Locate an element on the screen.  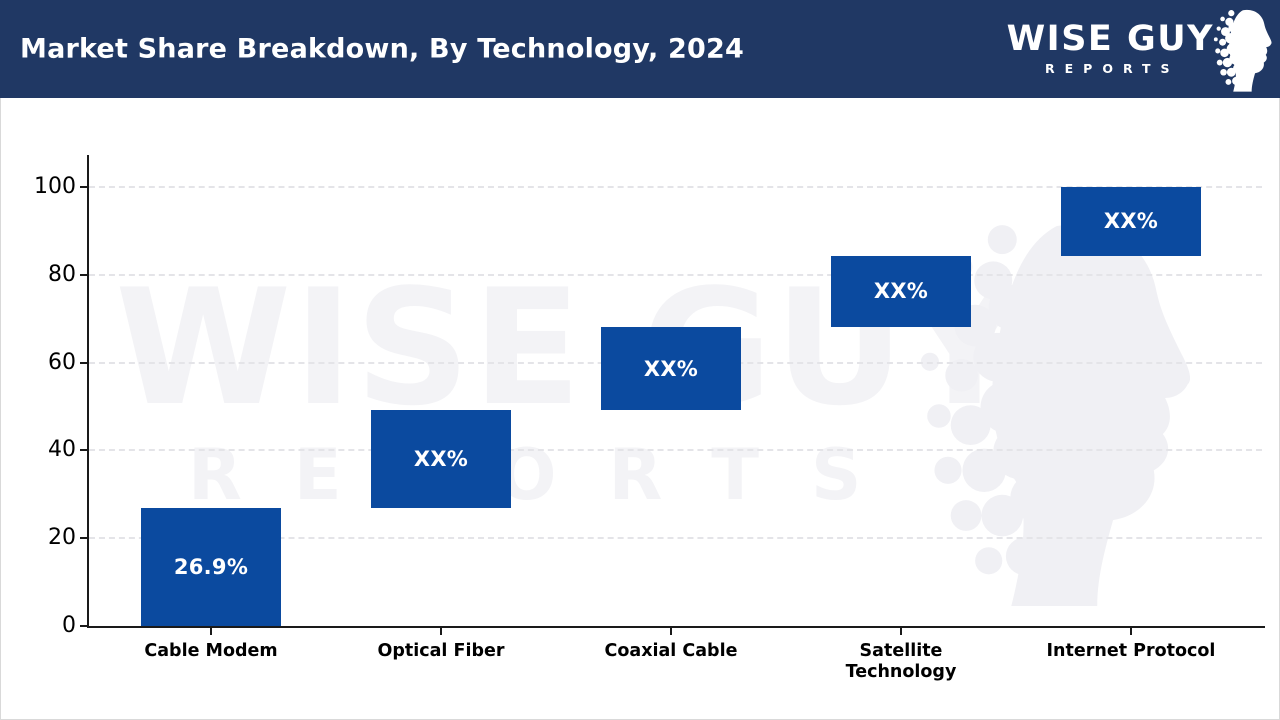
y-tick-label: 40 is located at coordinates (62, 450).